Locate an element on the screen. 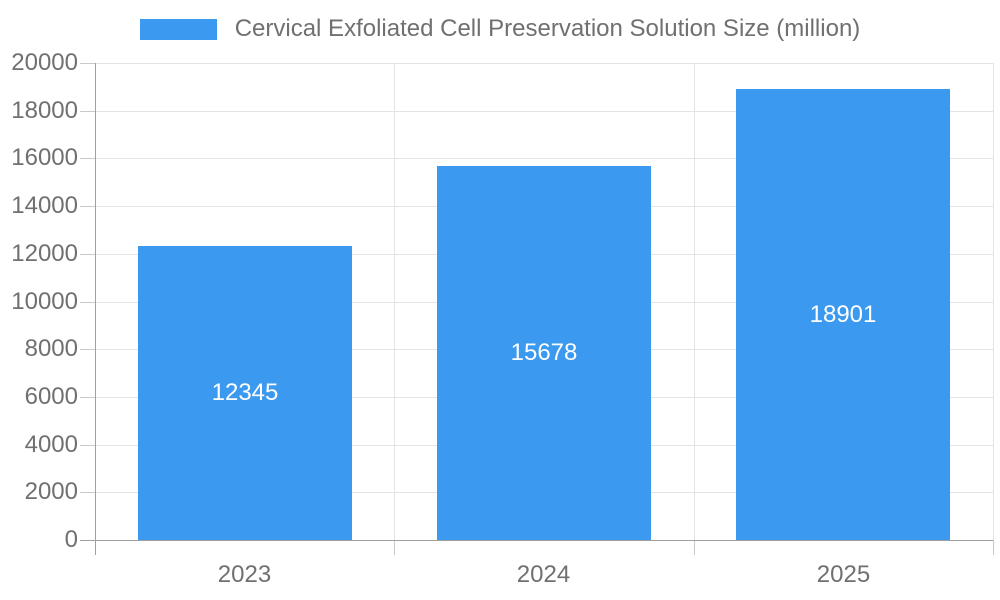 Image resolution: width=1000 pixels, height=600 pixels. y-tick-label: 20000 is located at coordinates (44, 62).